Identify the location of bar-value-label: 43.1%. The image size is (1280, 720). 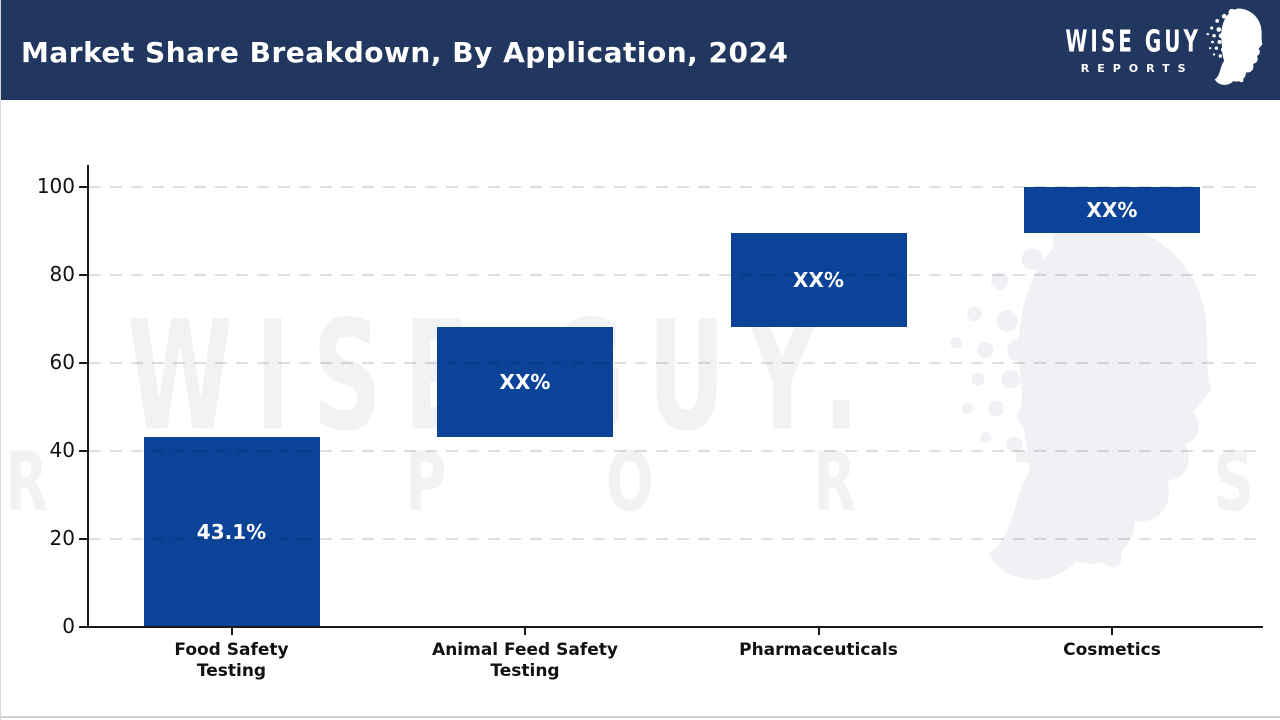
(231, 532).